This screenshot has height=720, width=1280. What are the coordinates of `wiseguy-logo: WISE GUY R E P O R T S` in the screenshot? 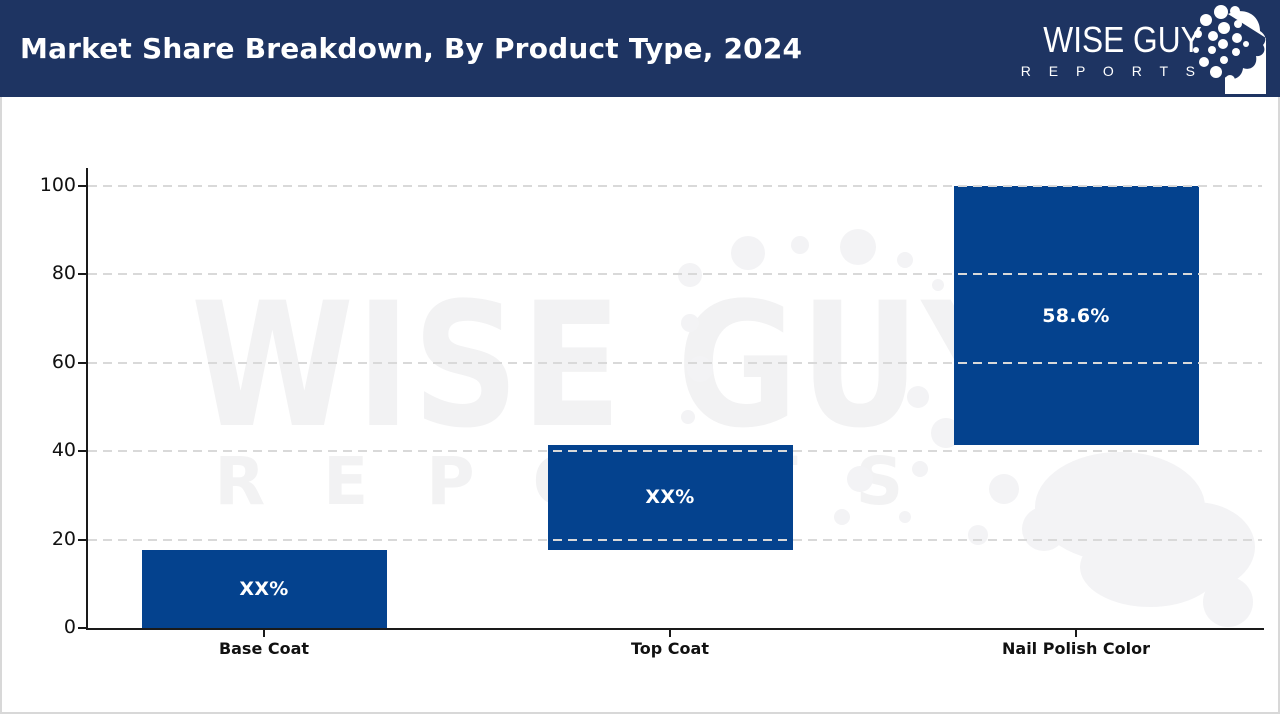 It's located at (1150, 49).